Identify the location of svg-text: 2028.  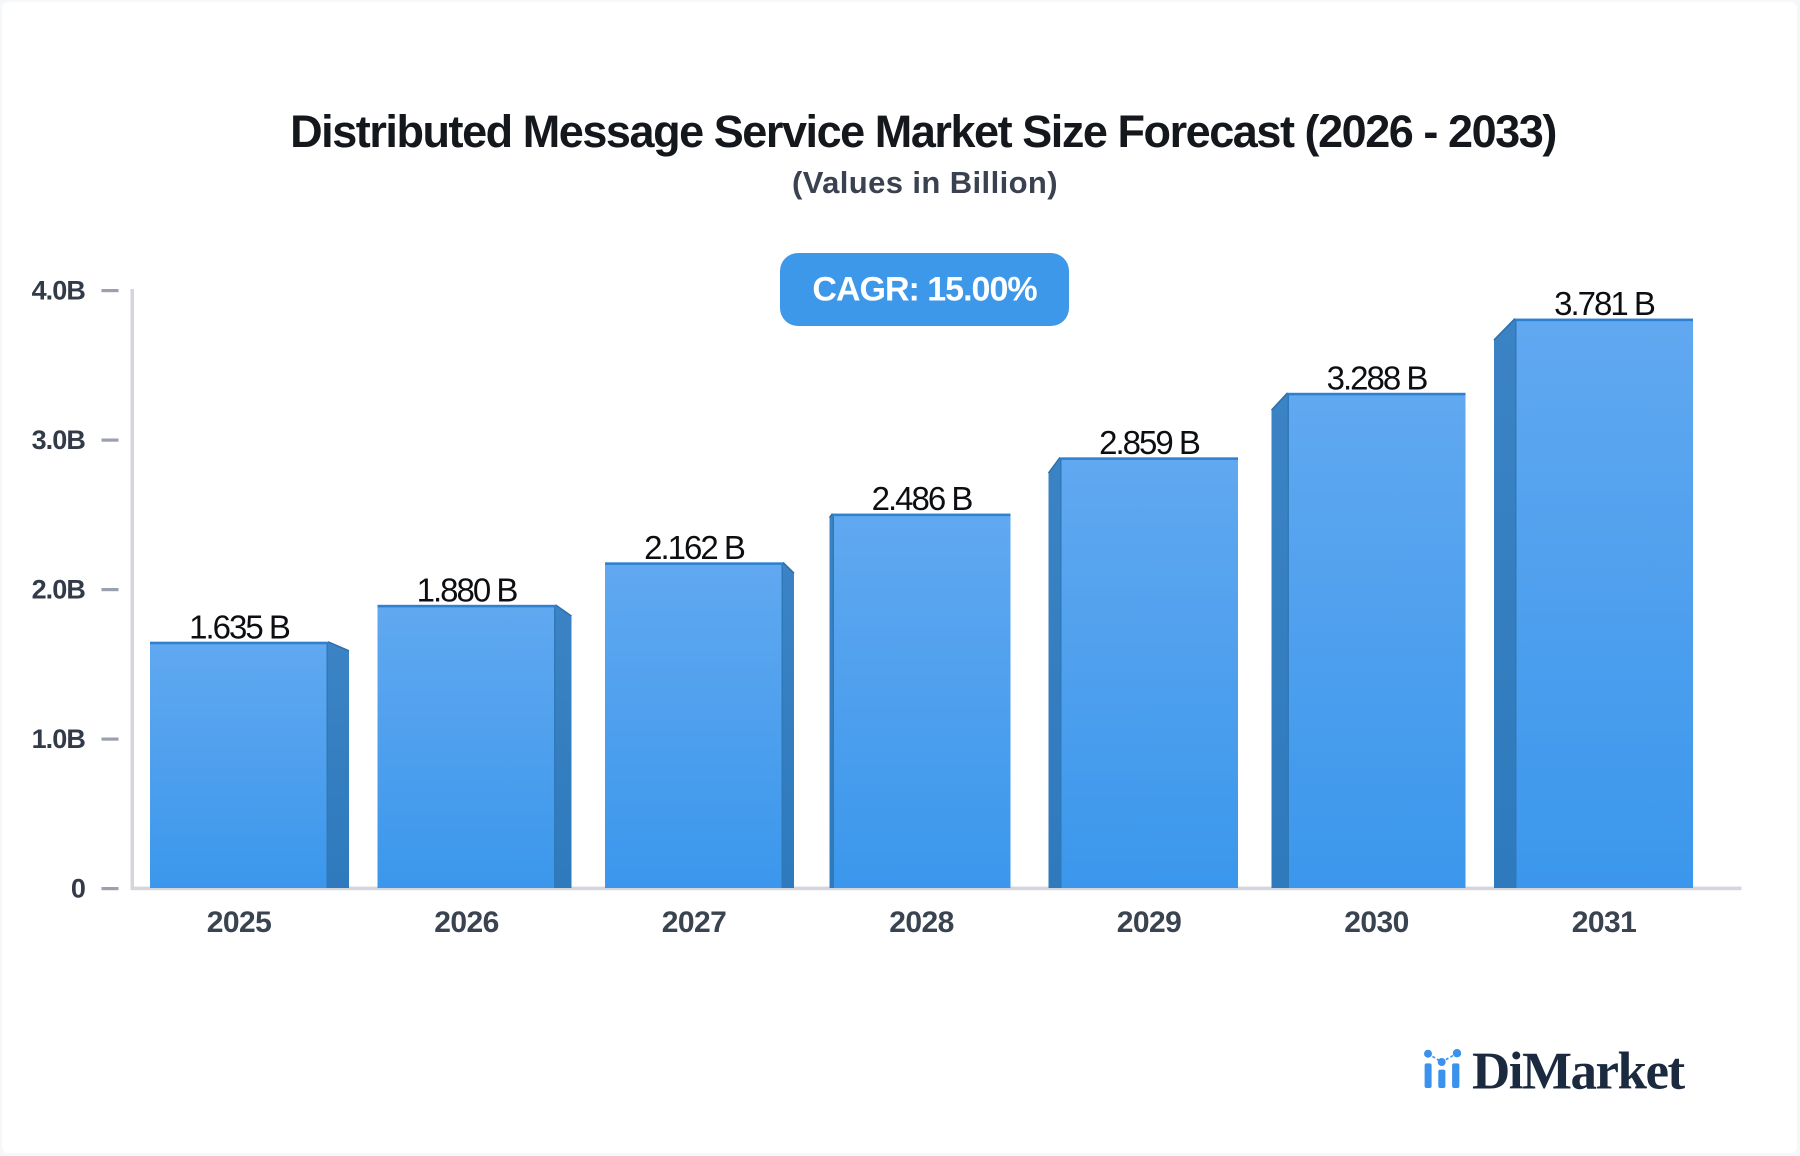
(921, 922).